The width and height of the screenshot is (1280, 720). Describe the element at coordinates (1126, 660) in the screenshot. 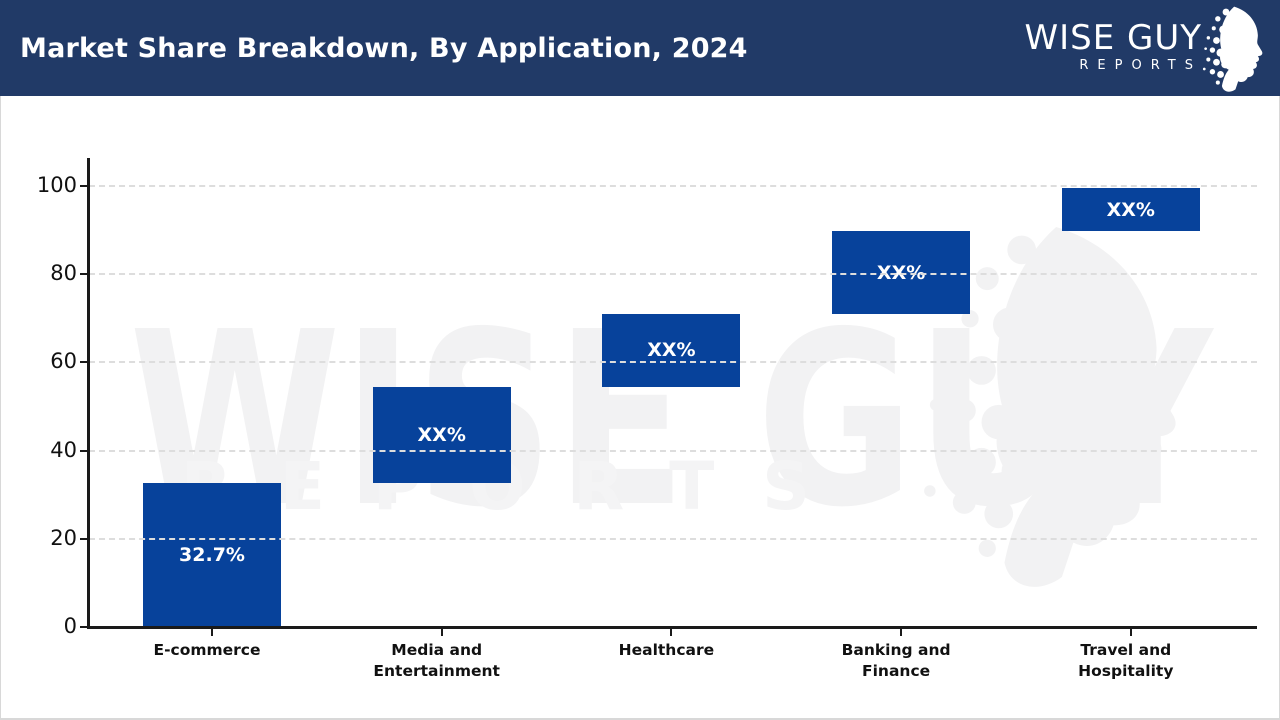

I see `x-axis-label: Travel and Hospitality` at that location.